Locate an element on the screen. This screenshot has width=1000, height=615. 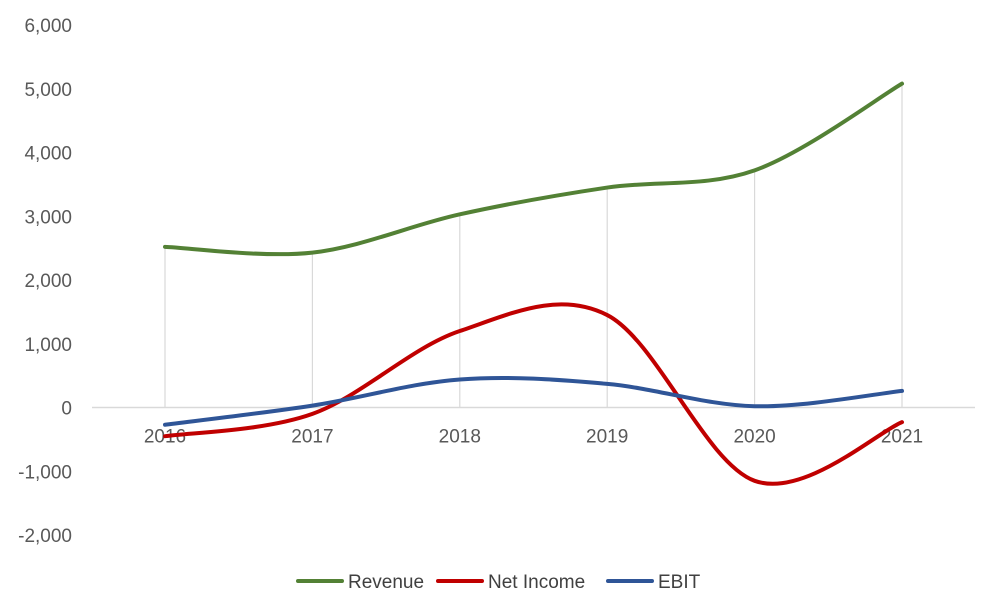
y-tick-label: 6,000 is located at coordinates (48, 26).